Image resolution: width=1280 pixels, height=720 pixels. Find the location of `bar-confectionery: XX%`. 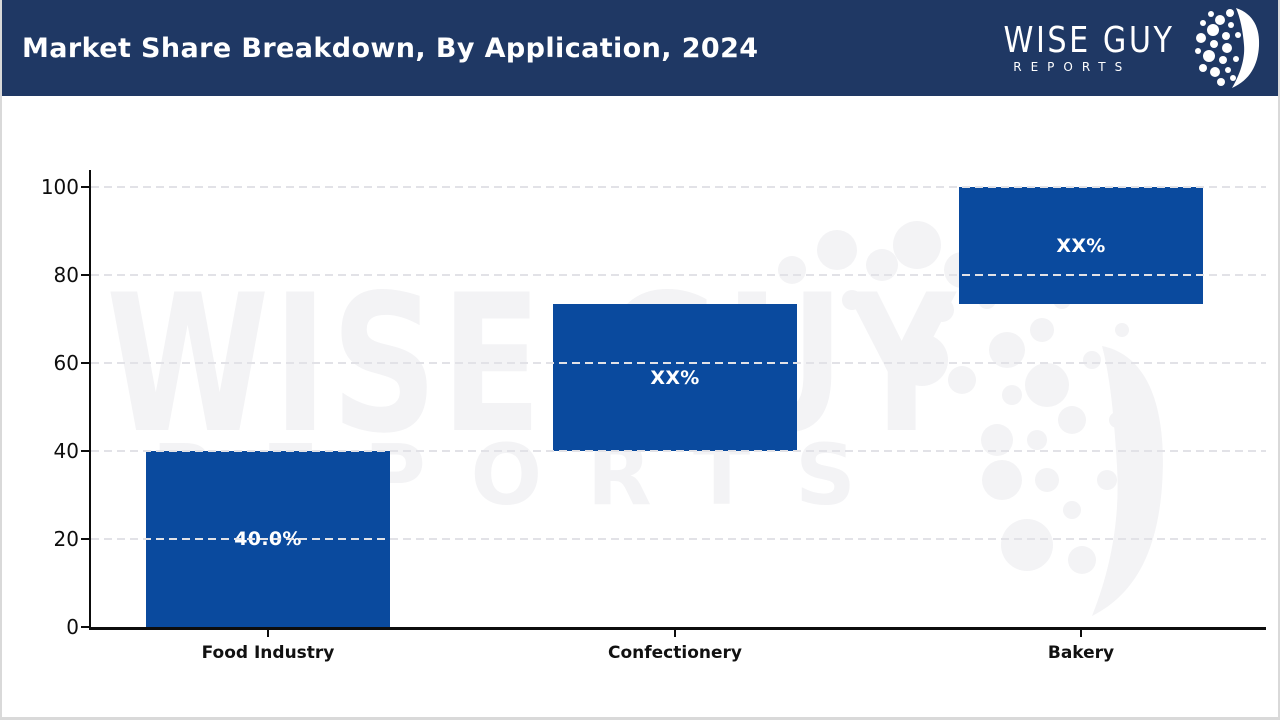

bar-confectionery: XX% is located at coordinates (675, 377).